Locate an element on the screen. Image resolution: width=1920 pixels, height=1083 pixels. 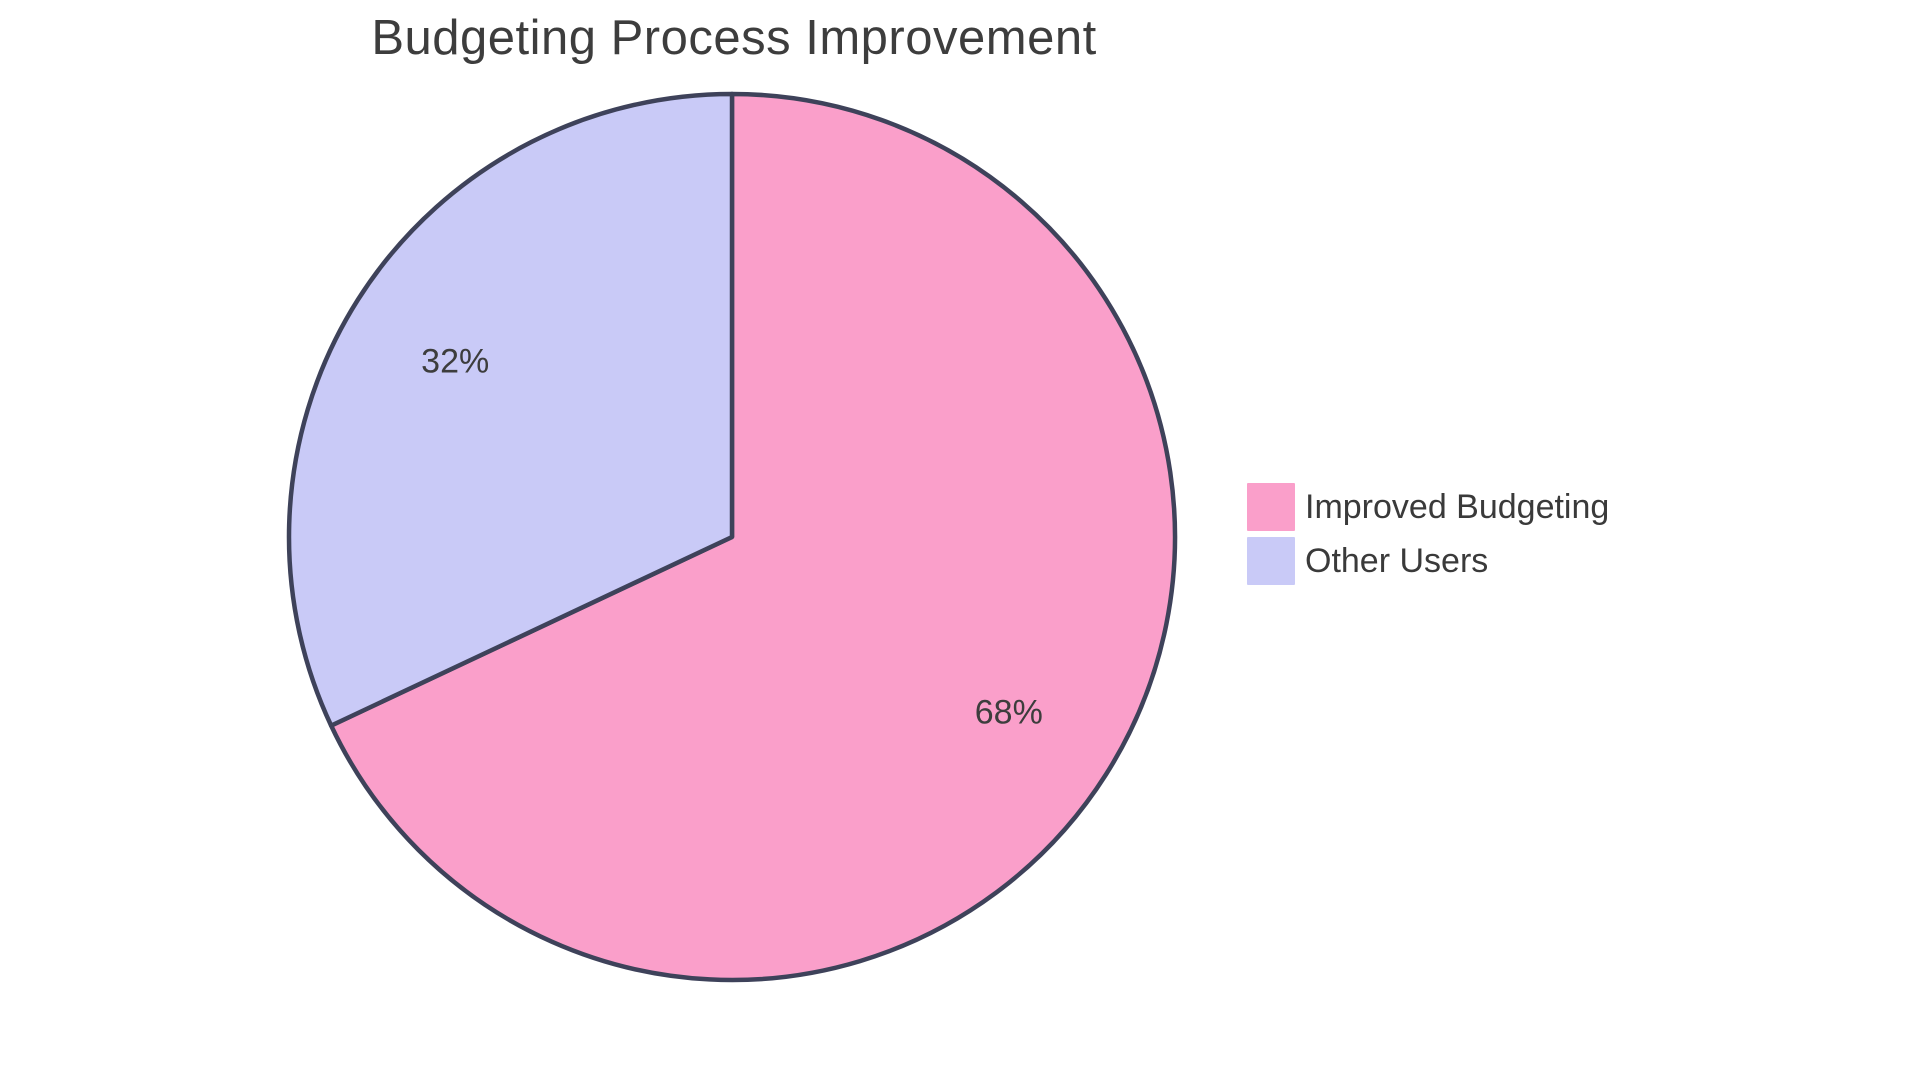
chart-title: Budgeting Process Improvement is located at coordinates (734, 38).